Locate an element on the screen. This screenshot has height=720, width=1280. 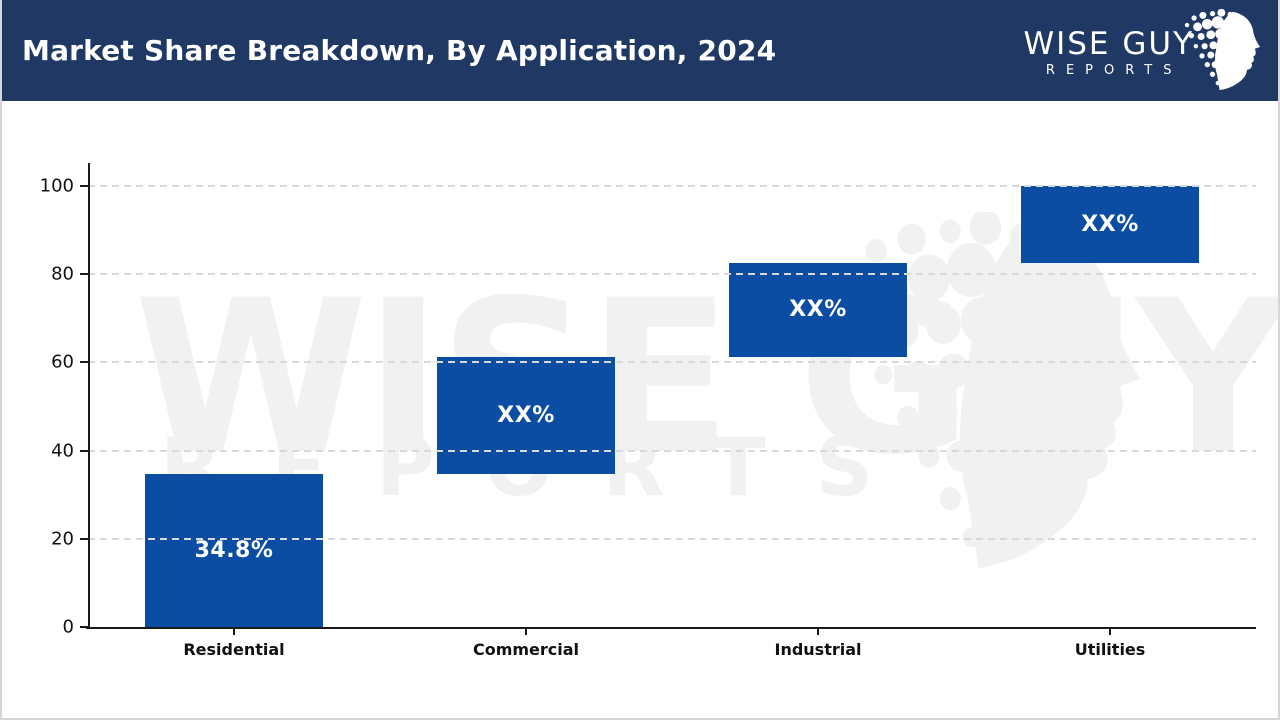
y-tick-label: 20 is located at coordinates (62, 539).